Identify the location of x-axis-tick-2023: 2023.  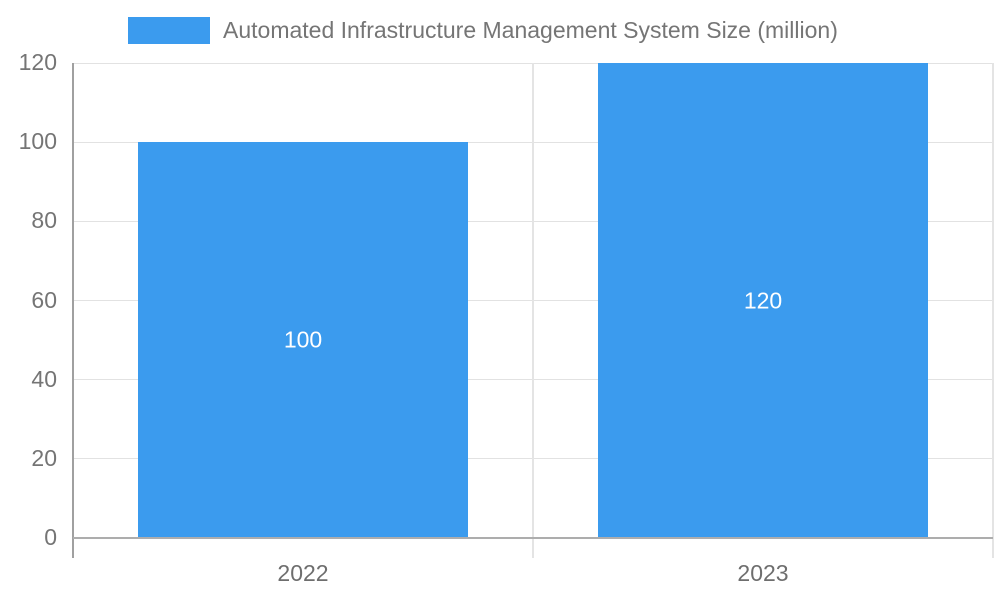
(763, 573).